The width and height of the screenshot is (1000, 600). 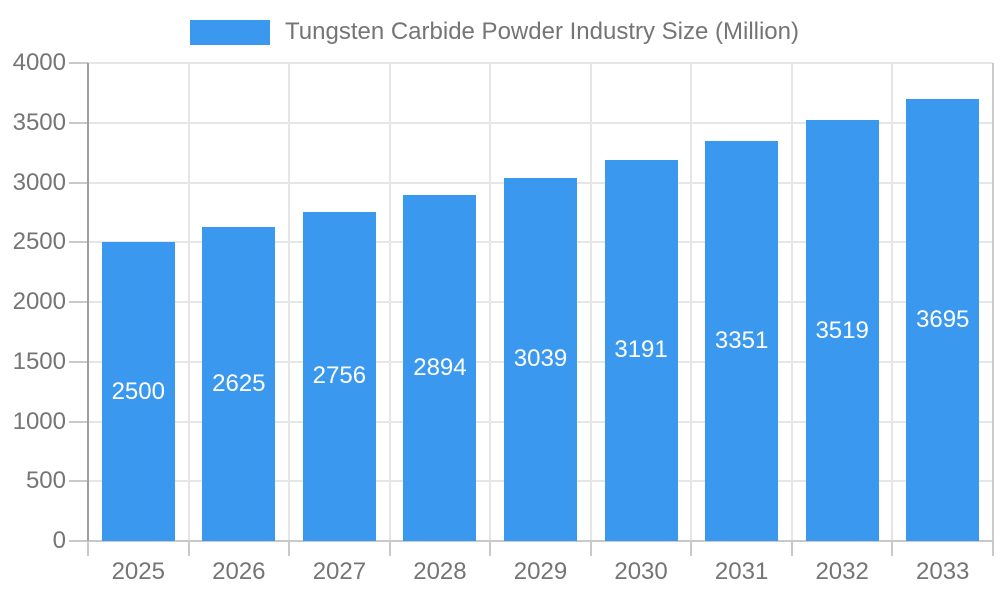 I want to click on bar-2032: 3519, so click(x=842, y=330).